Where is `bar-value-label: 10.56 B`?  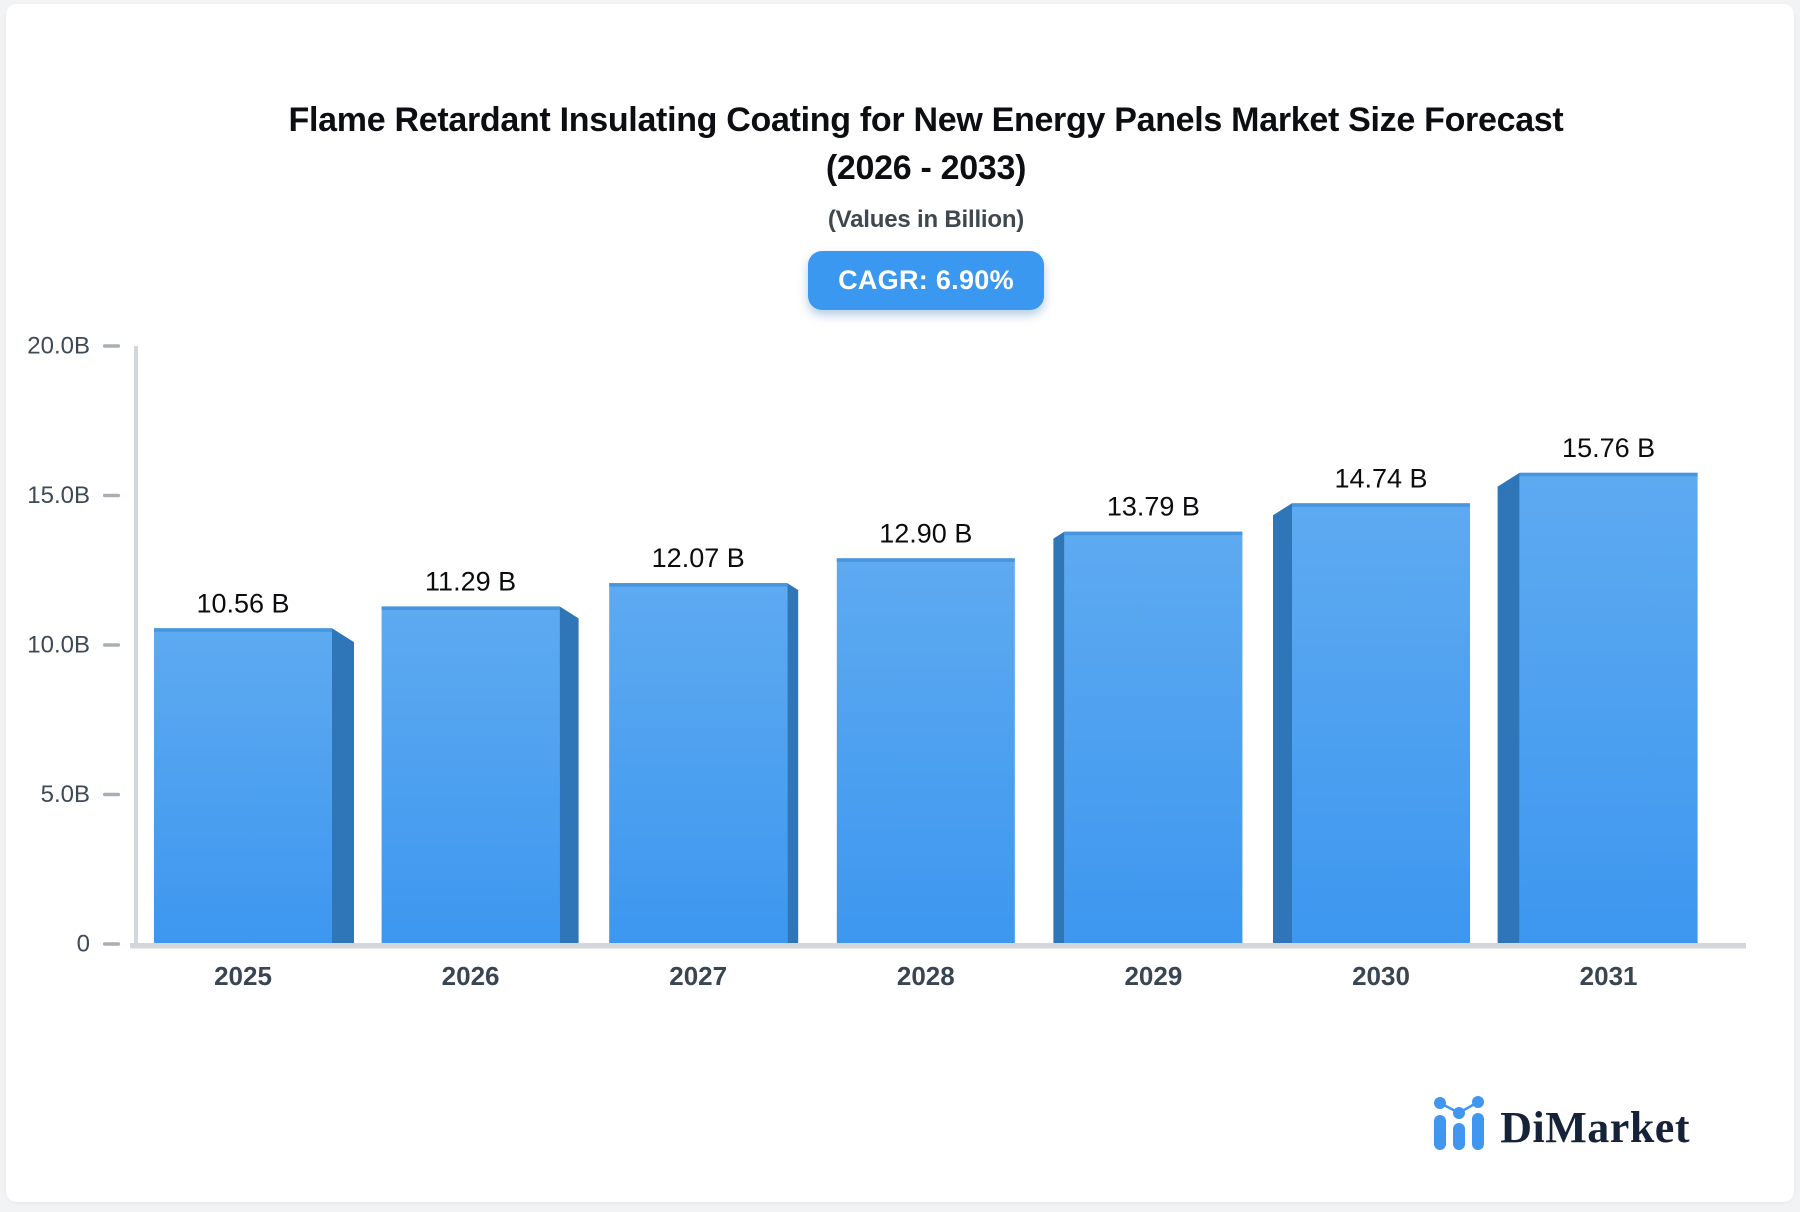 bar-value-label: 10.56 B is located at coordinates (242, 603).